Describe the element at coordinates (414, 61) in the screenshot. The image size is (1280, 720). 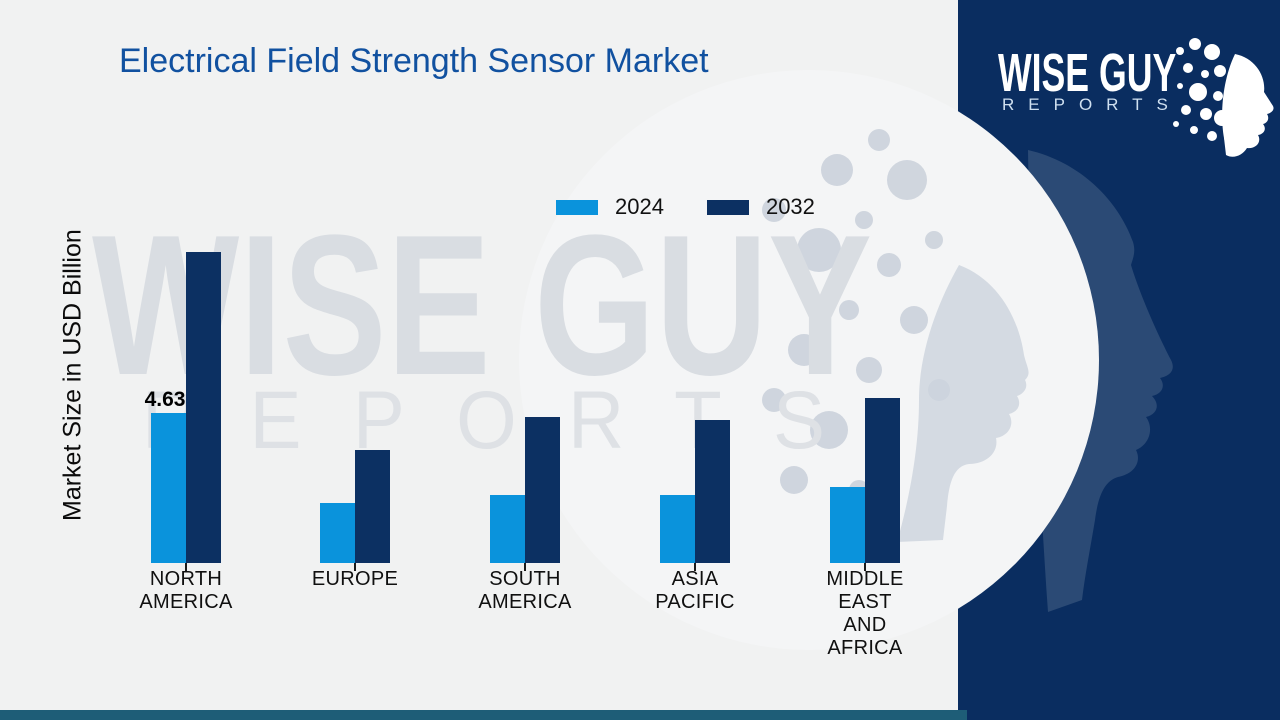
I see `page-title: Electrical Field Strength Sensor Market` at that location.